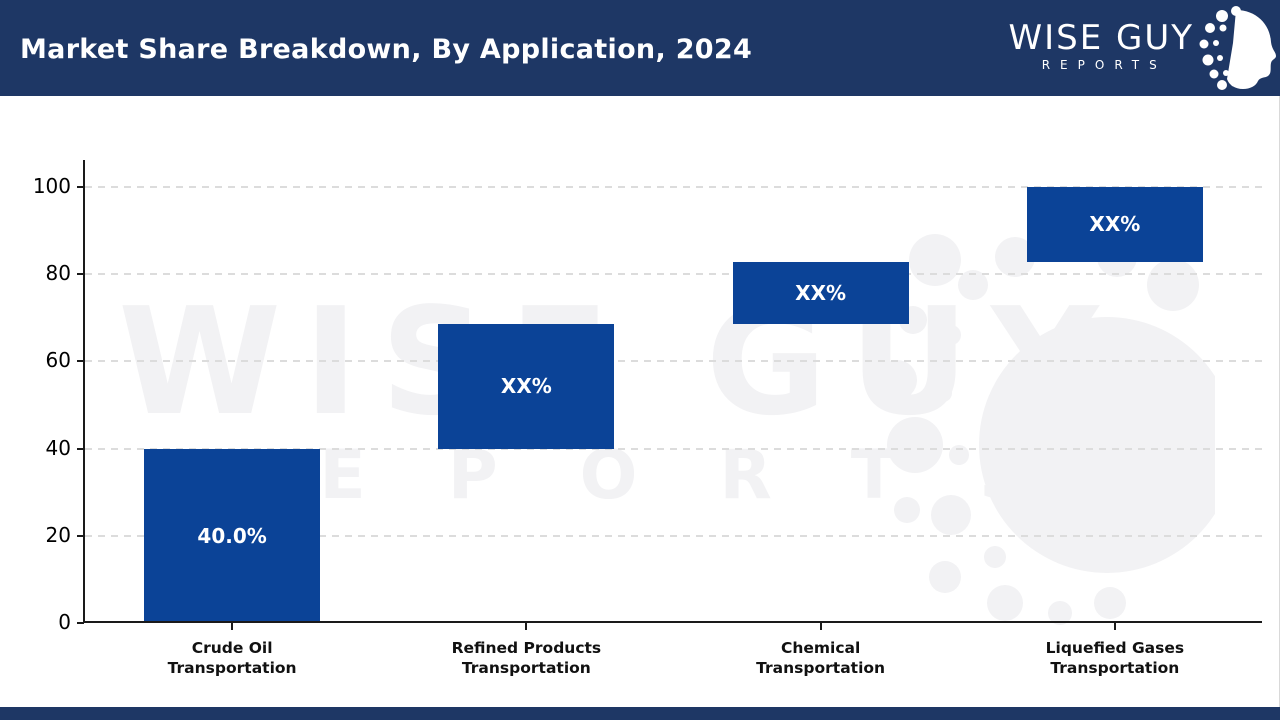 This screenshot has height=720, width=1280. I want to click on brand-logo-subtitle: REPORTS, so click(1104, 65).